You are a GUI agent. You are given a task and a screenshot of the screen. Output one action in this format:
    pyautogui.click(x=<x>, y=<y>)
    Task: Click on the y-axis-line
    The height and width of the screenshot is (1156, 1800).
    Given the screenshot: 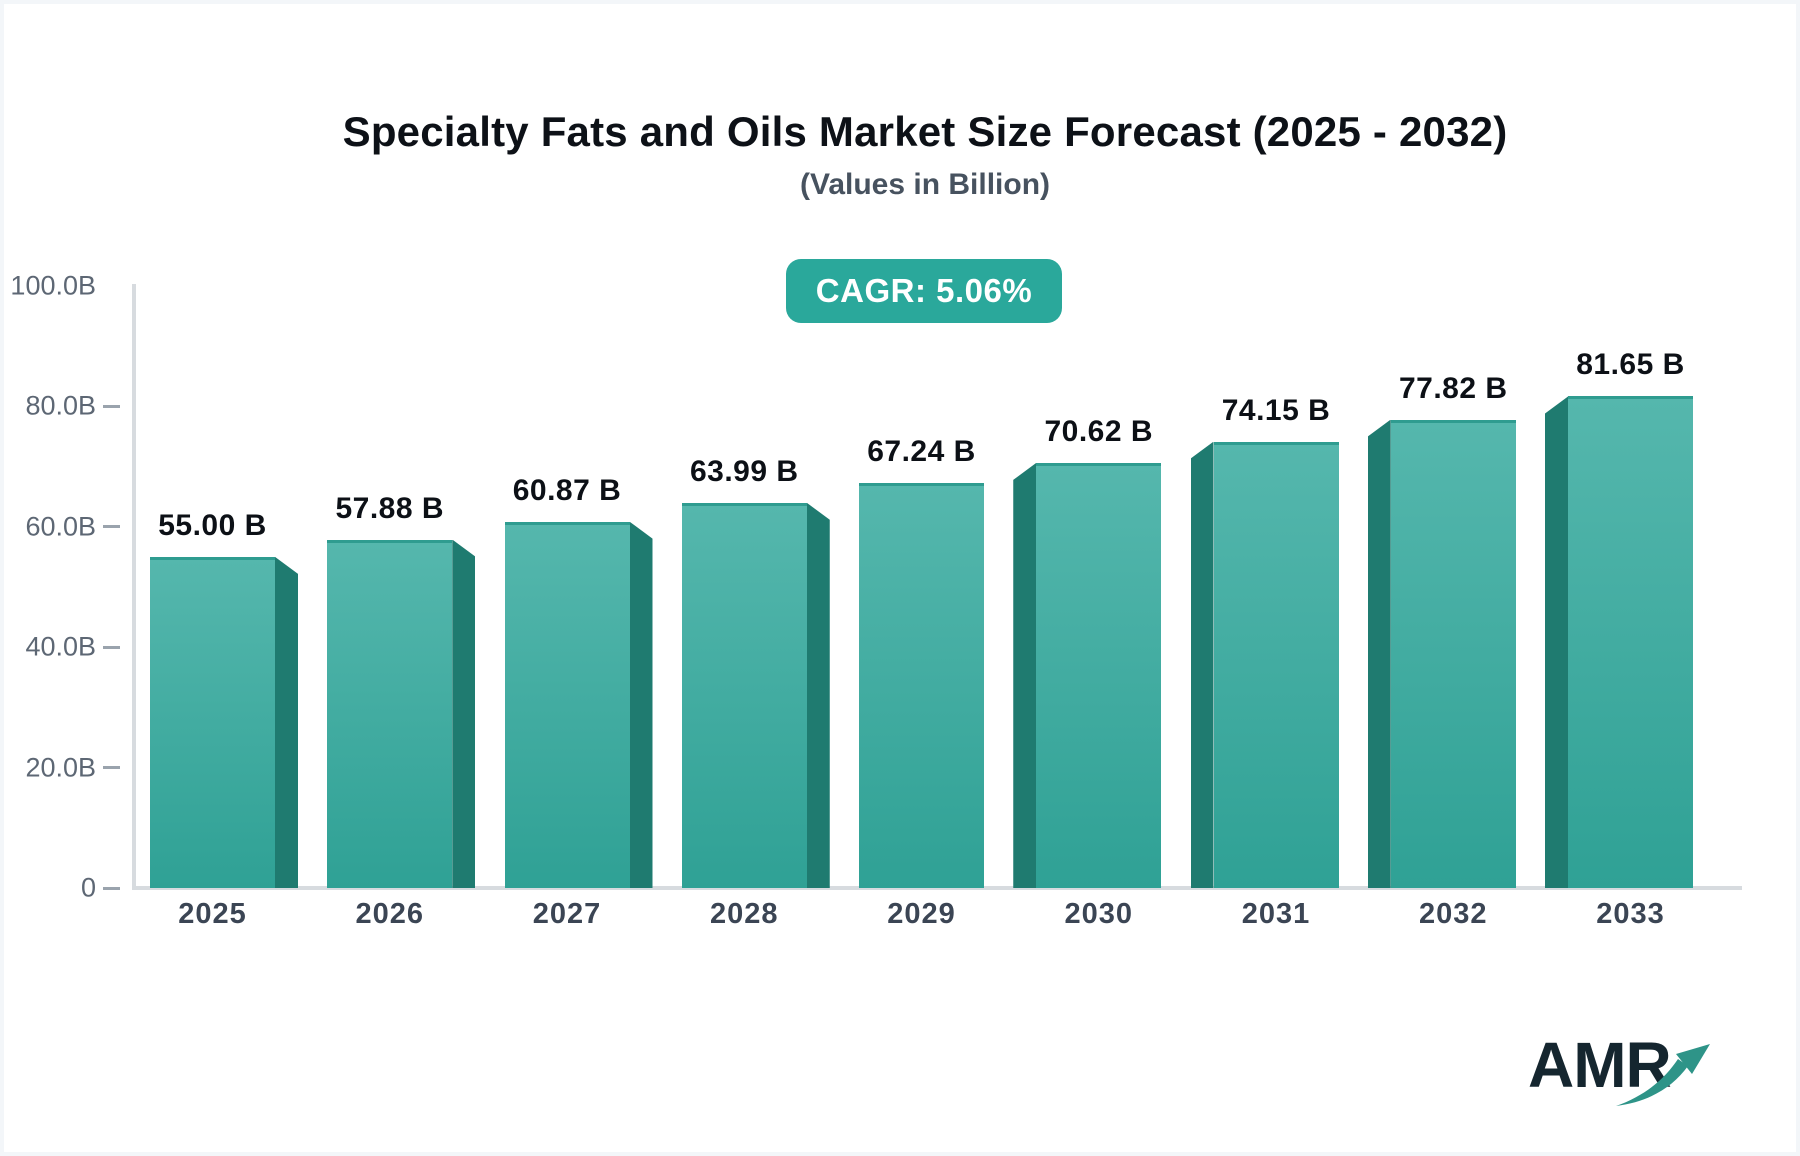 What is the action you would take?
    pyautogui.click(x=134, y=587)
    